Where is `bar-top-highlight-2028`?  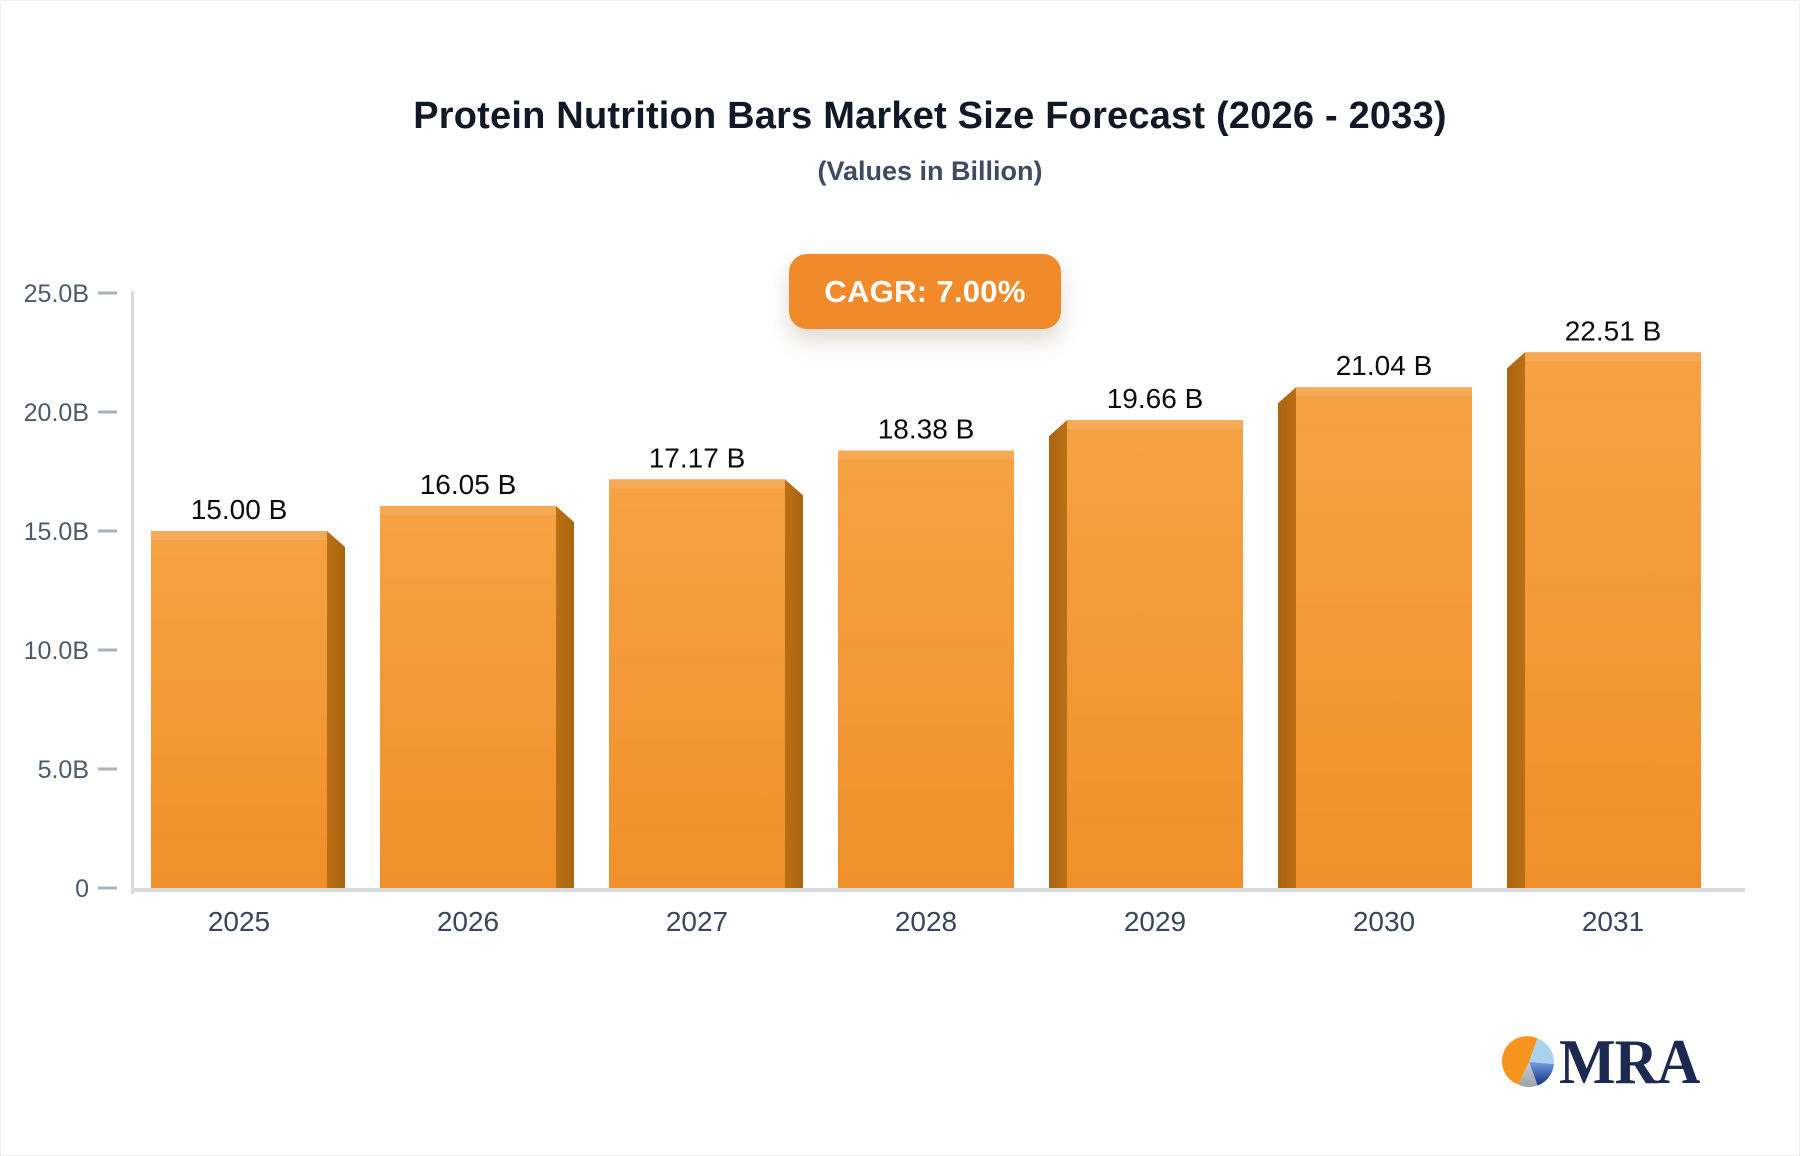 bar-top-highlight-2028 is located at coordinates (926, 455).